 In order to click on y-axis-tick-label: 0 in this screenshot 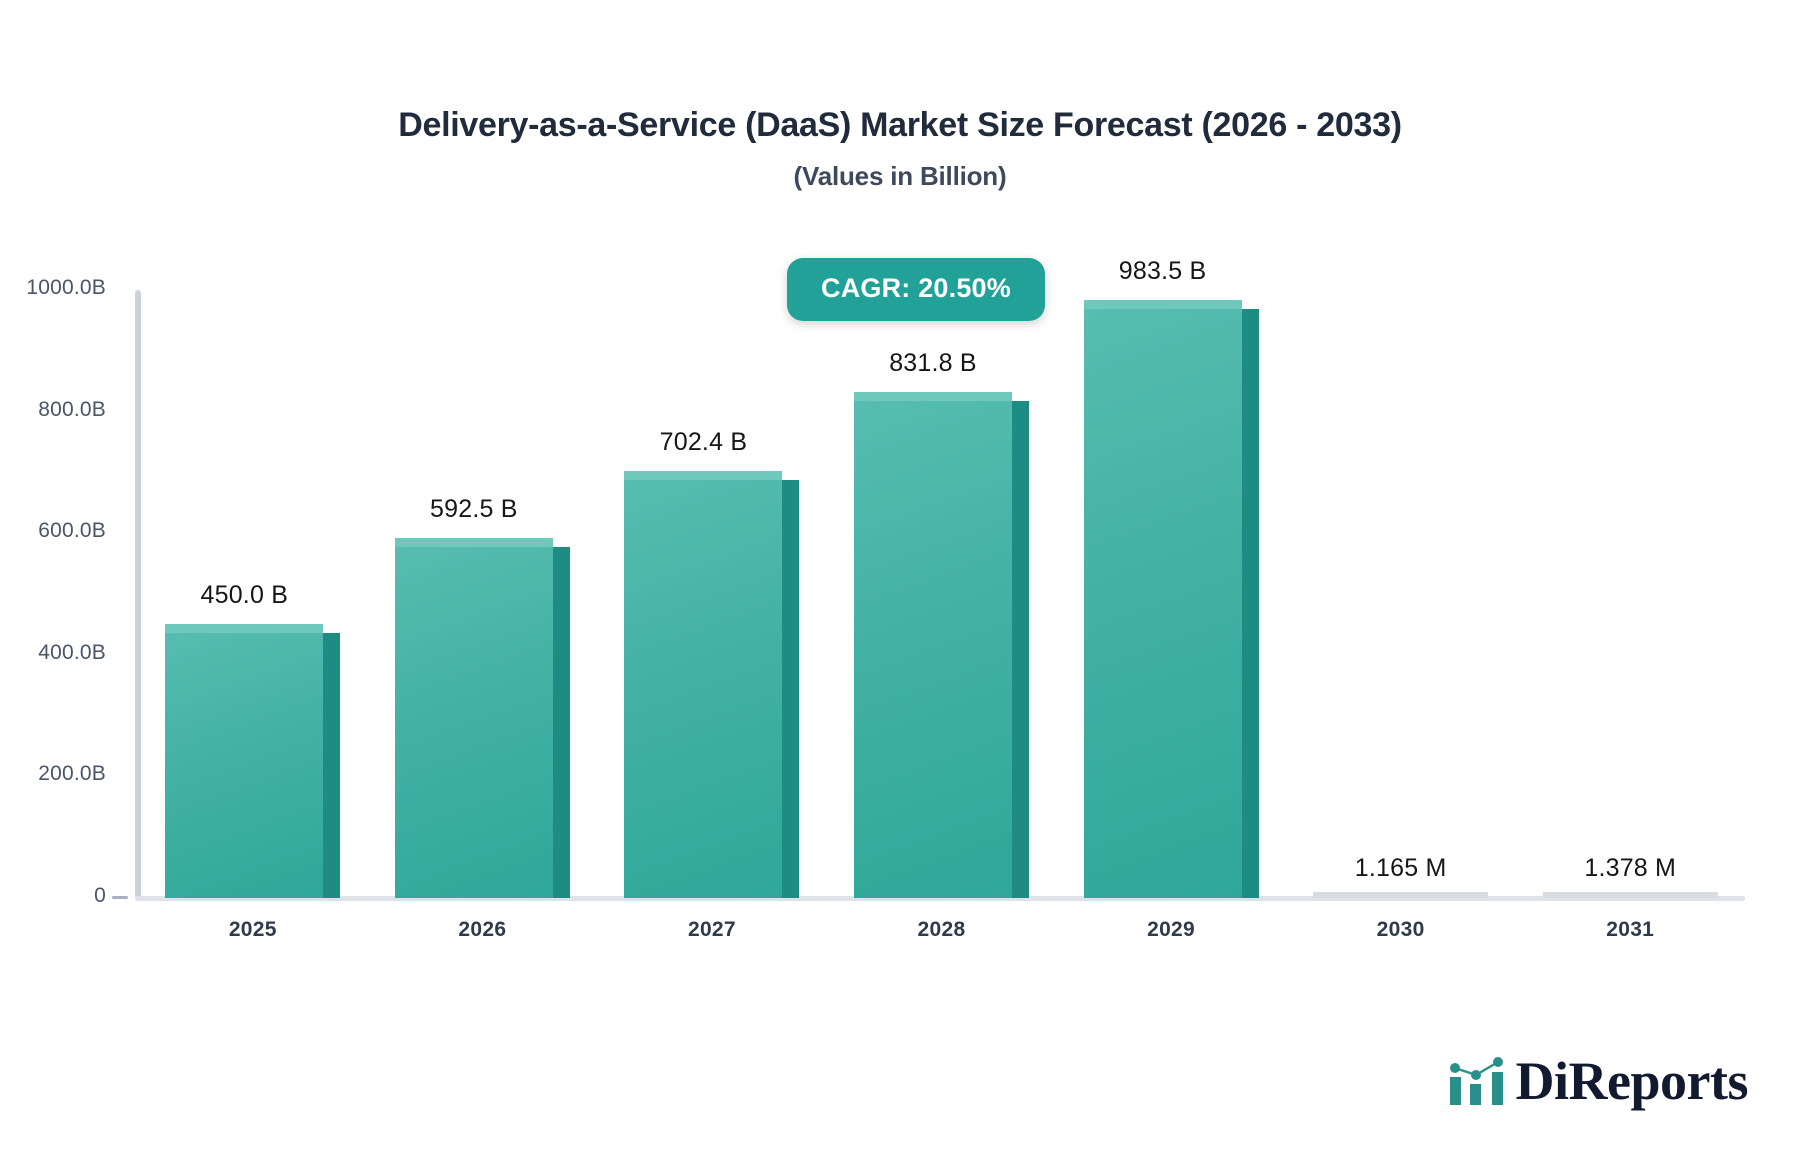, I will do `click(100, 895)`.